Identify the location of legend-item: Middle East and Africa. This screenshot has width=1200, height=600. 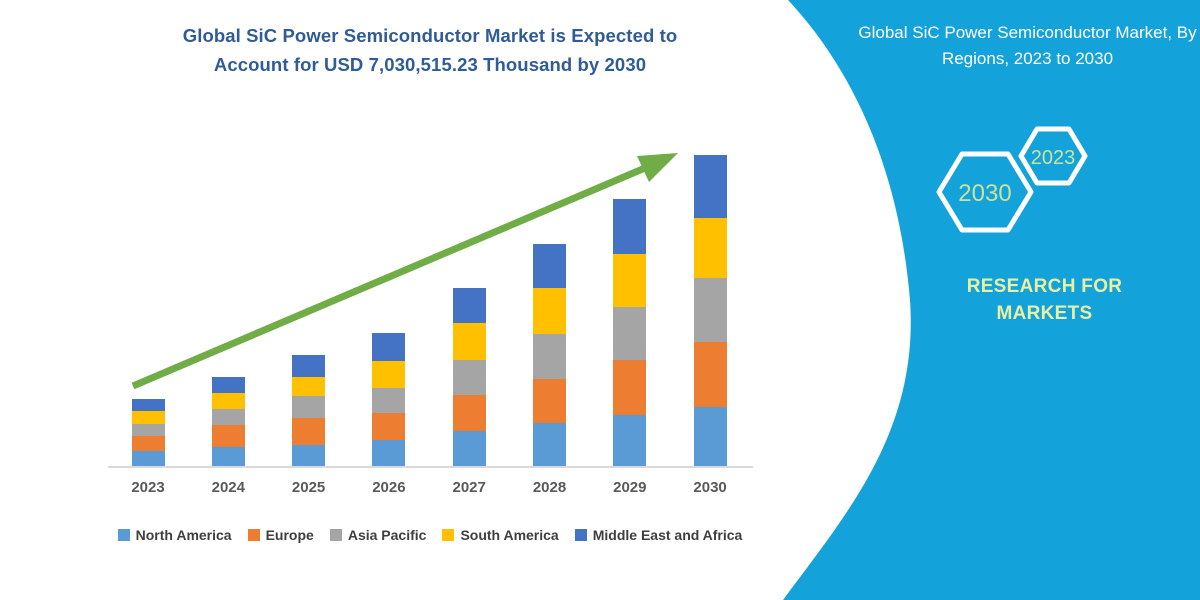
(658, 535).